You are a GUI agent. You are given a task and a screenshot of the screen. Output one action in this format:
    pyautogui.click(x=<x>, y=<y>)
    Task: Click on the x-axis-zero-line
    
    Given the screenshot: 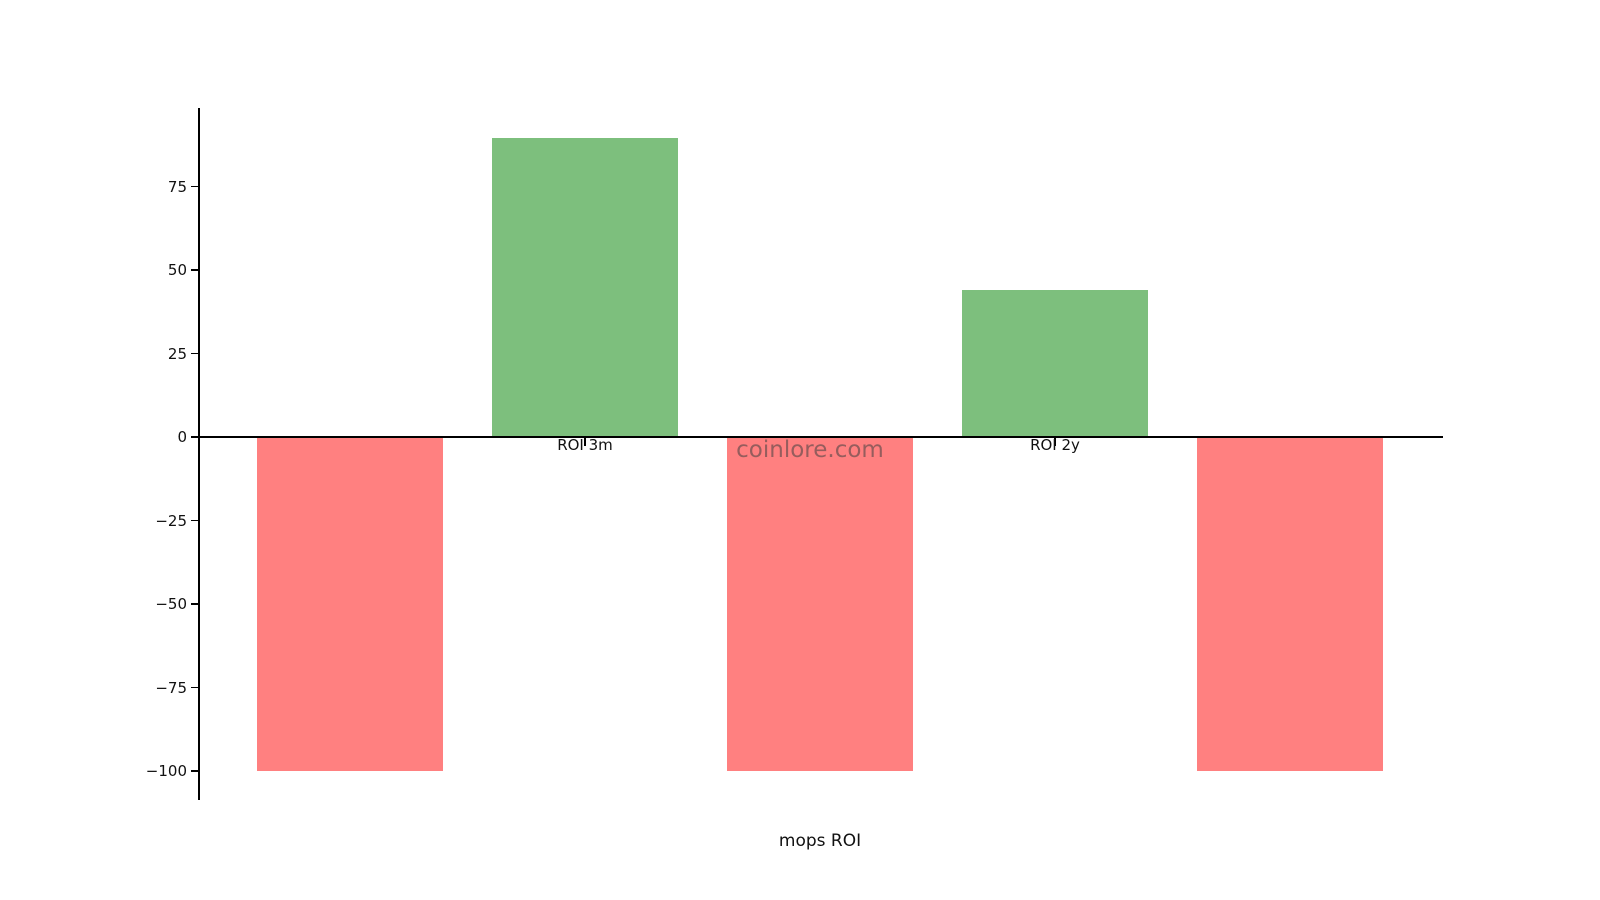 What is the action you would take?
    pyautogui.click(x=820, y=437)
    